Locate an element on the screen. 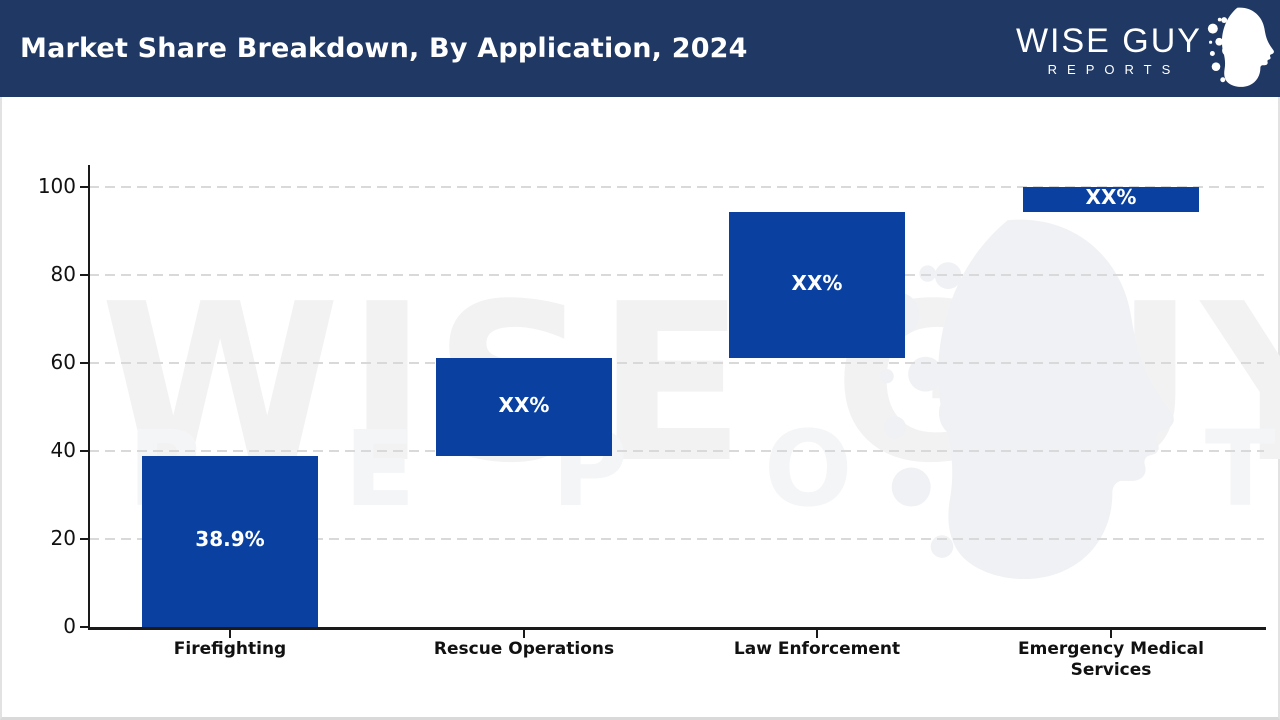 This screenshot has width=1280, height=720. logo-face-icon is located at coordinates (1240, 47).